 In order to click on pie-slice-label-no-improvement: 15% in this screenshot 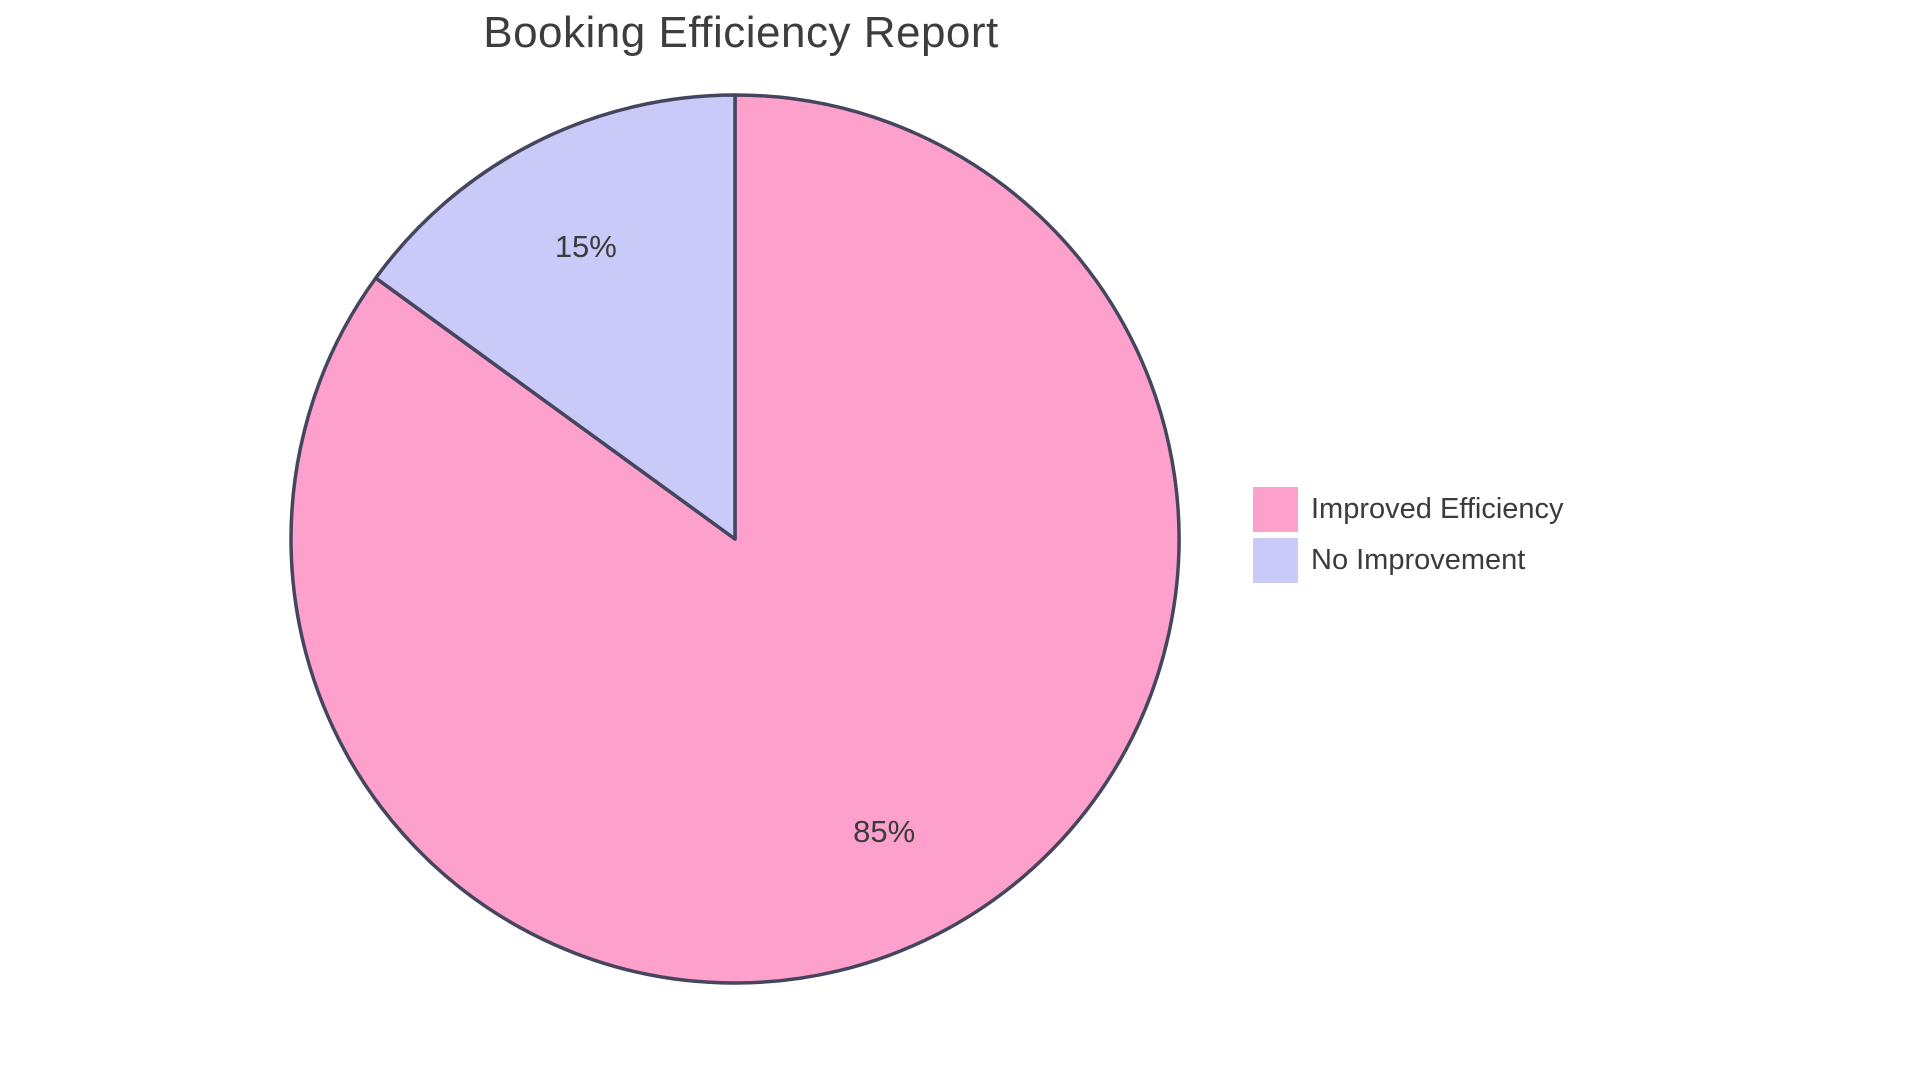, I will do `click(586, 246)`.